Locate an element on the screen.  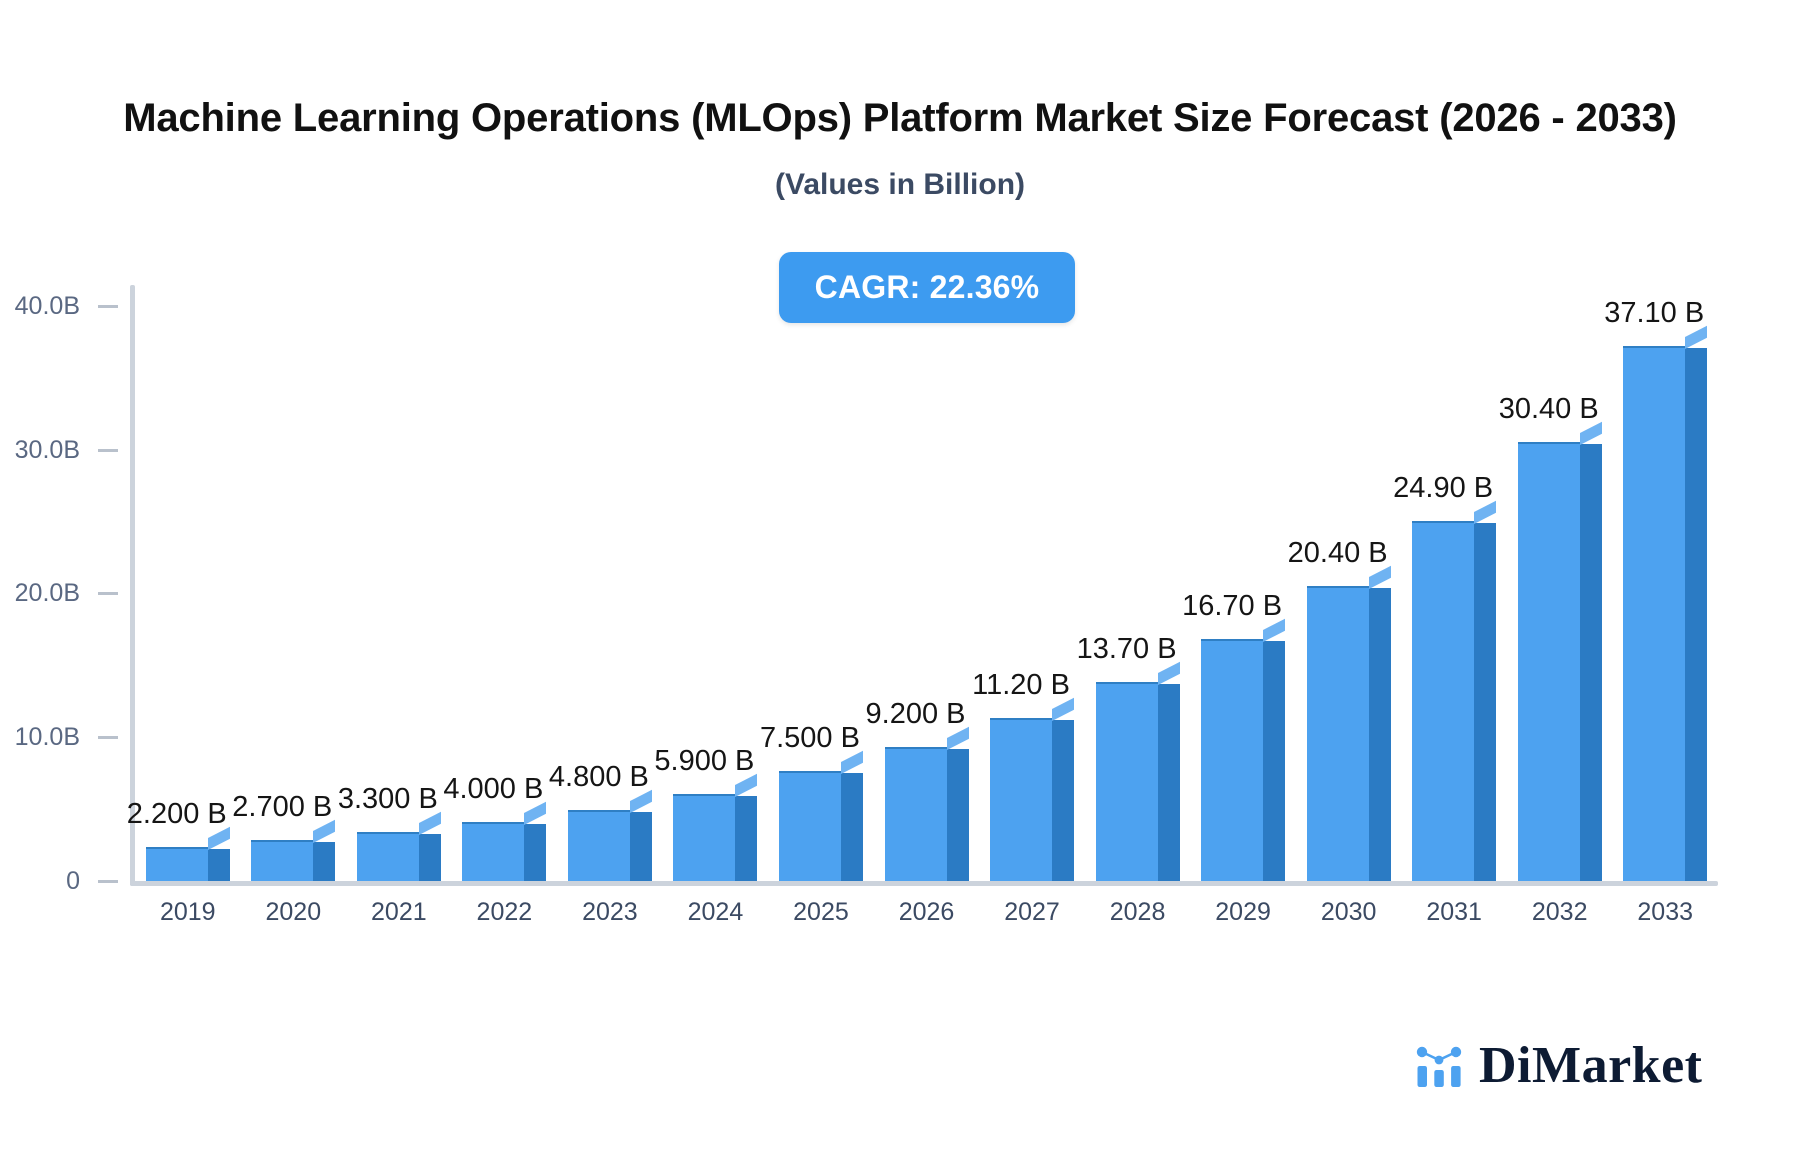
bar-column: 20.40 B is located at coordinates (1339, 583).